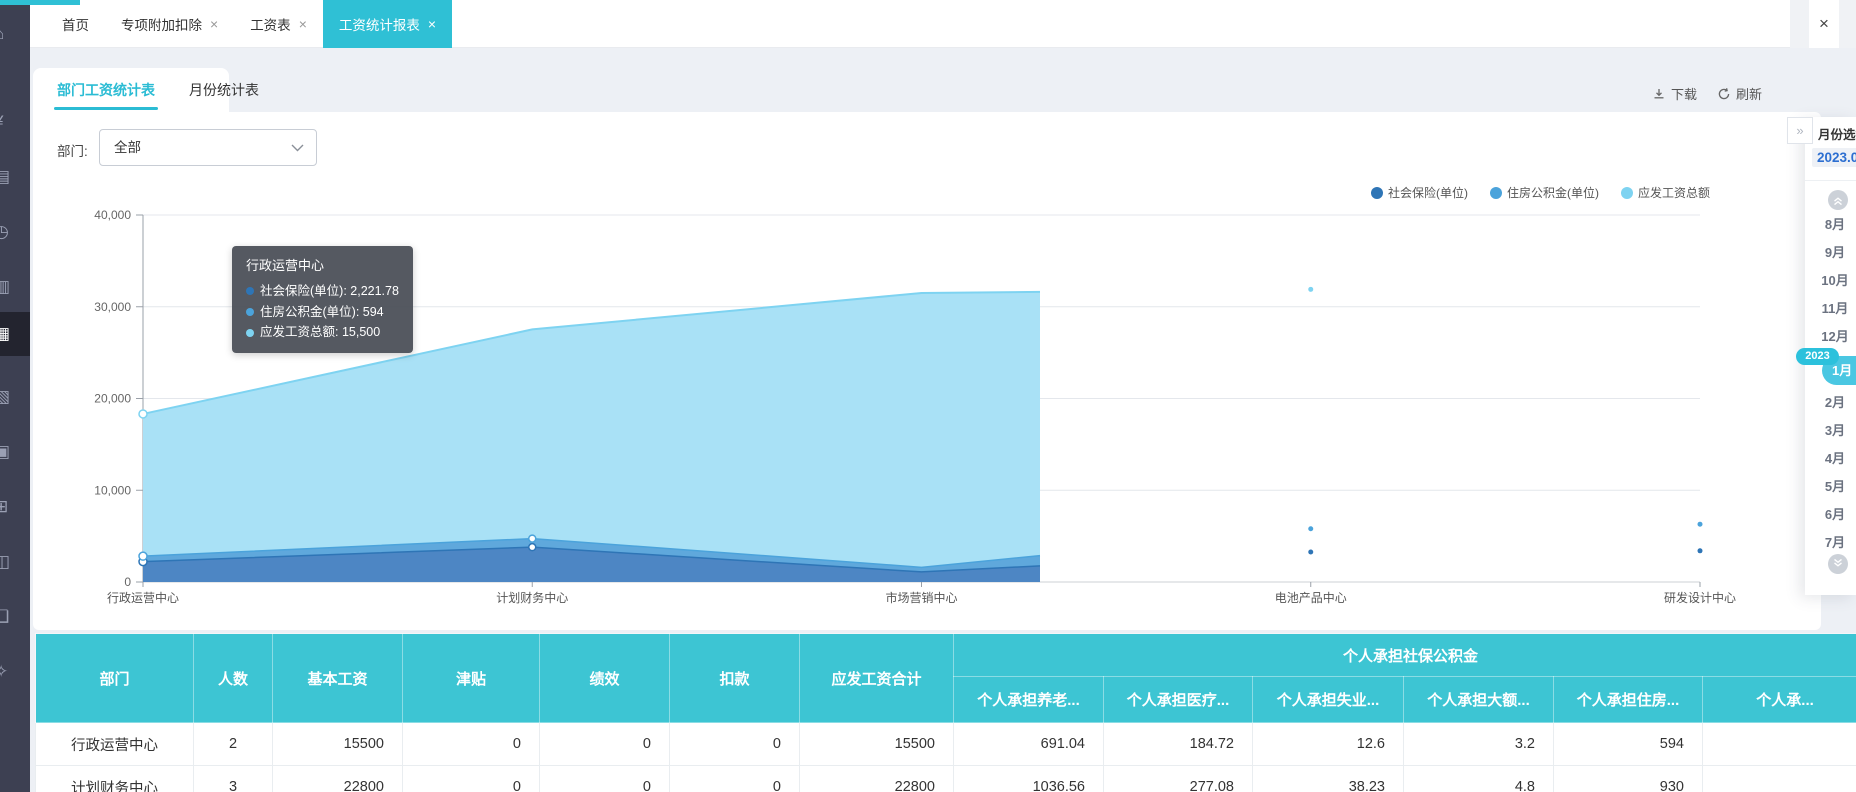  What do you see at coordinates (224, 90) in the screenshot?
I see `subtab-2: 月份统计表` at bounding box center [224, 90].